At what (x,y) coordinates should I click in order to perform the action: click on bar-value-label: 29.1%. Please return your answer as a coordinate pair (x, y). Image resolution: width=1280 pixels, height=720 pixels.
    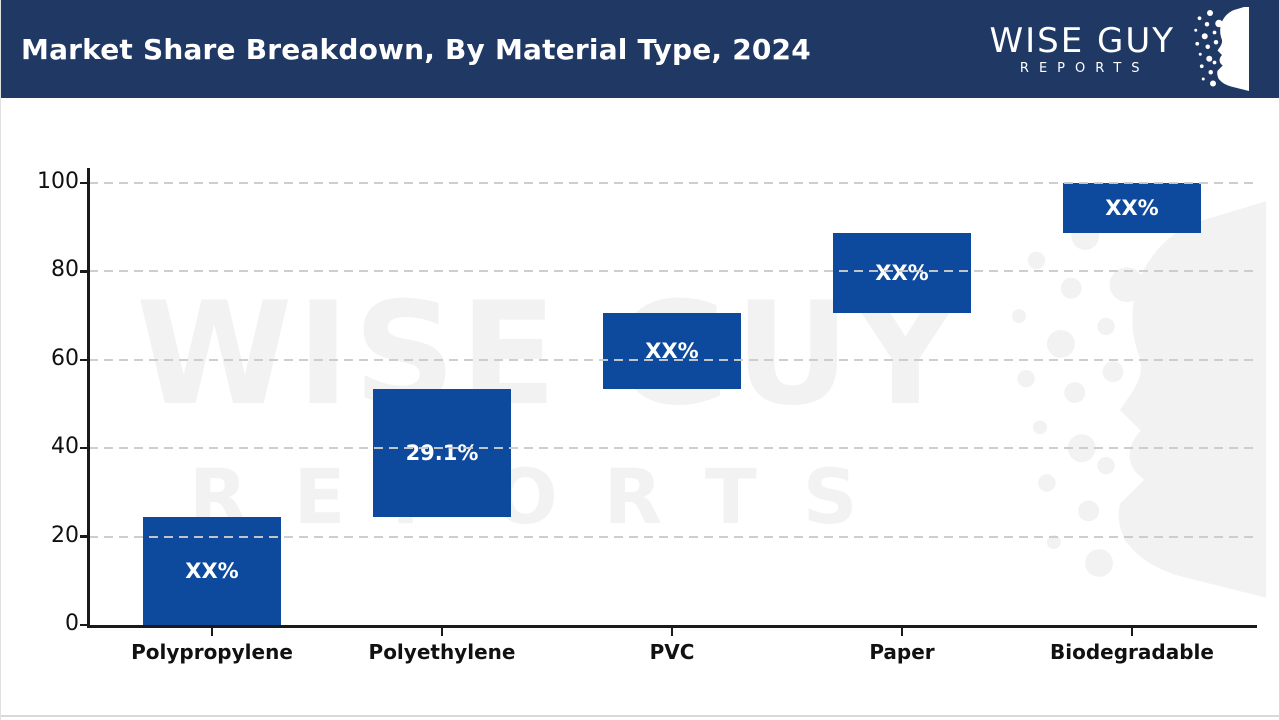
    Looking at the image, I should click on (442, 452).